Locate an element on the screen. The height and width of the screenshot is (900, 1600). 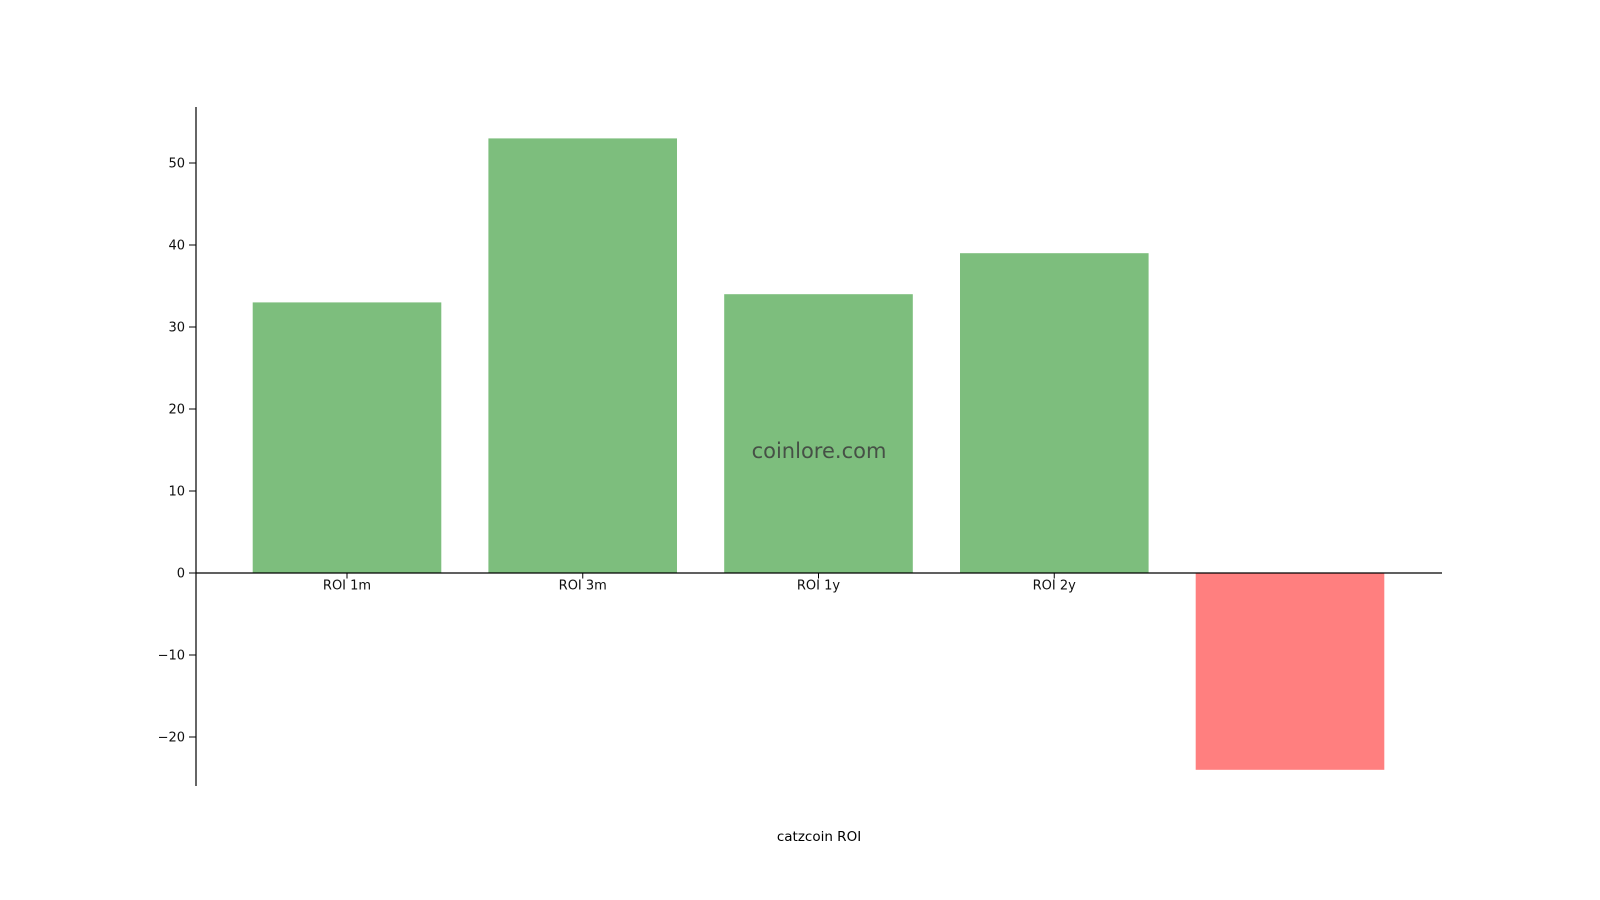
y-tick-label: 20 is located at coordinates (176, 410).